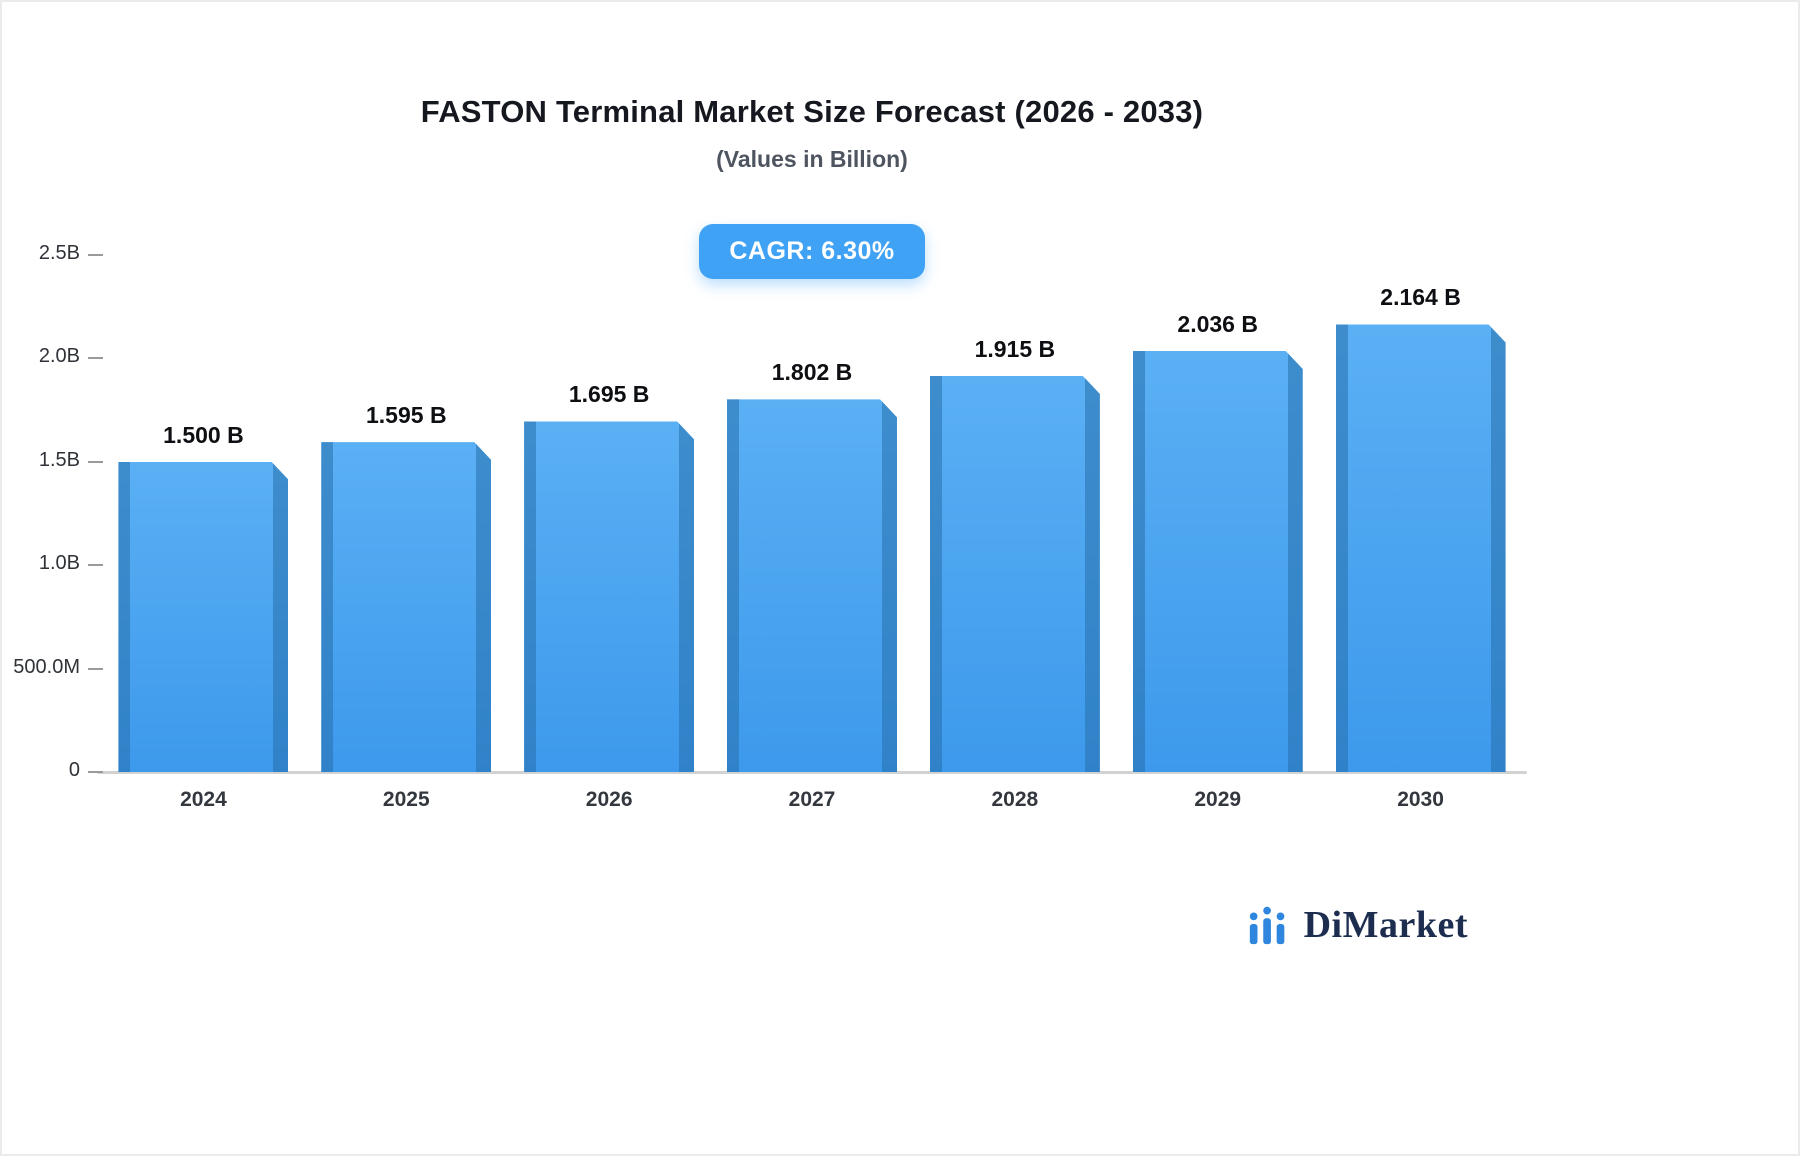 This screenshot has height=1156, width=1800. What do you see at coordinates (59, 253) in the screenshot?
I see `y-axis-label-2.5B: 2.5B` at bounding box center [59, 253].